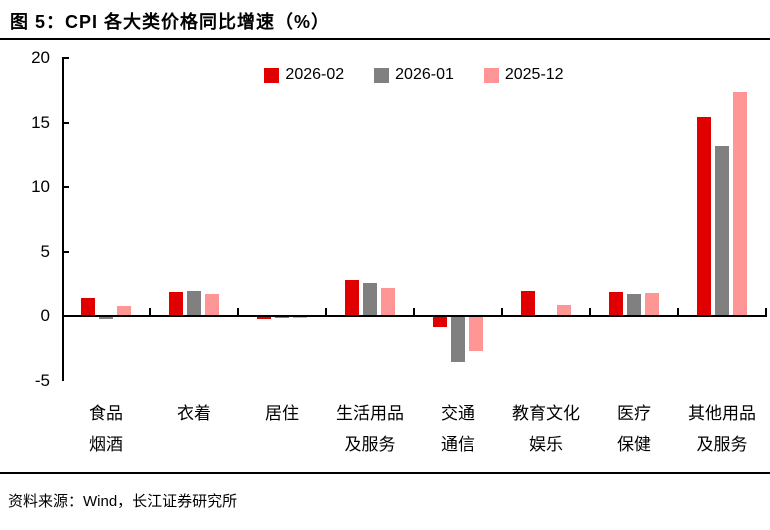  Describe the element at coordinates (458, 429) in the screenshot. I see `x-axis-label: 交通 通信` at that location.